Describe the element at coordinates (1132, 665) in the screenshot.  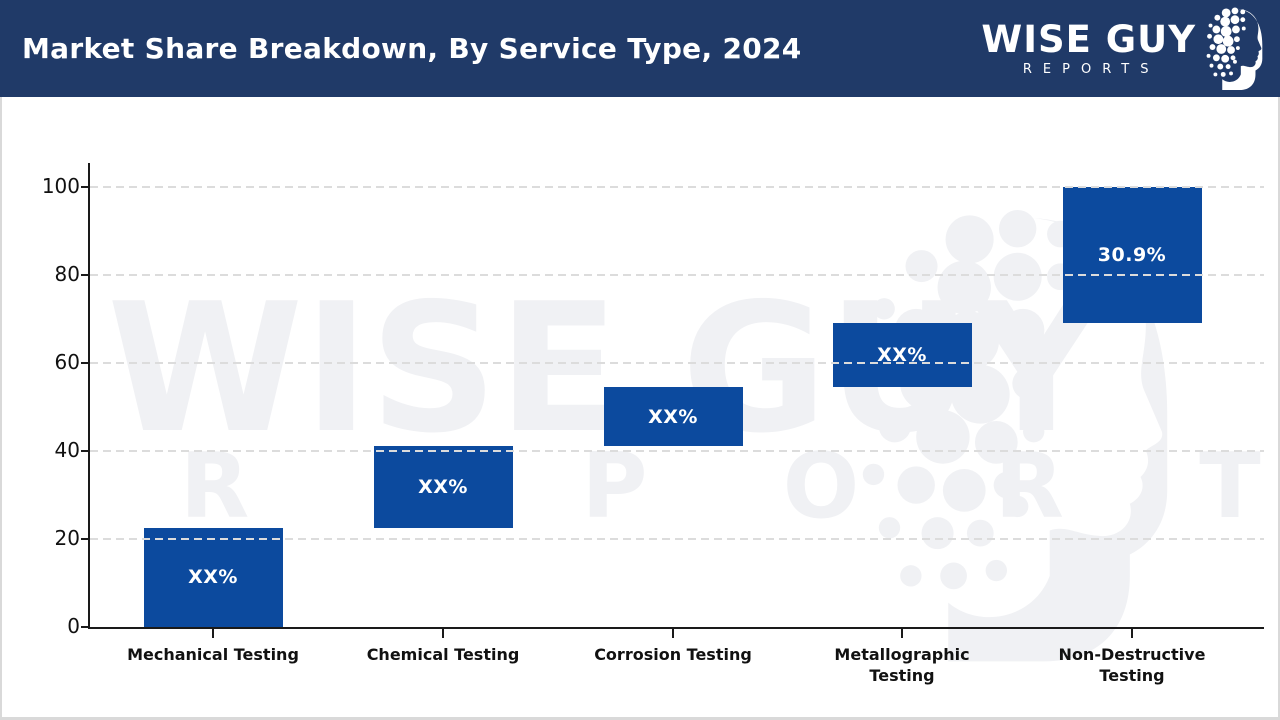
I see `x-category-label: Non-Destructive Testing` at that location.